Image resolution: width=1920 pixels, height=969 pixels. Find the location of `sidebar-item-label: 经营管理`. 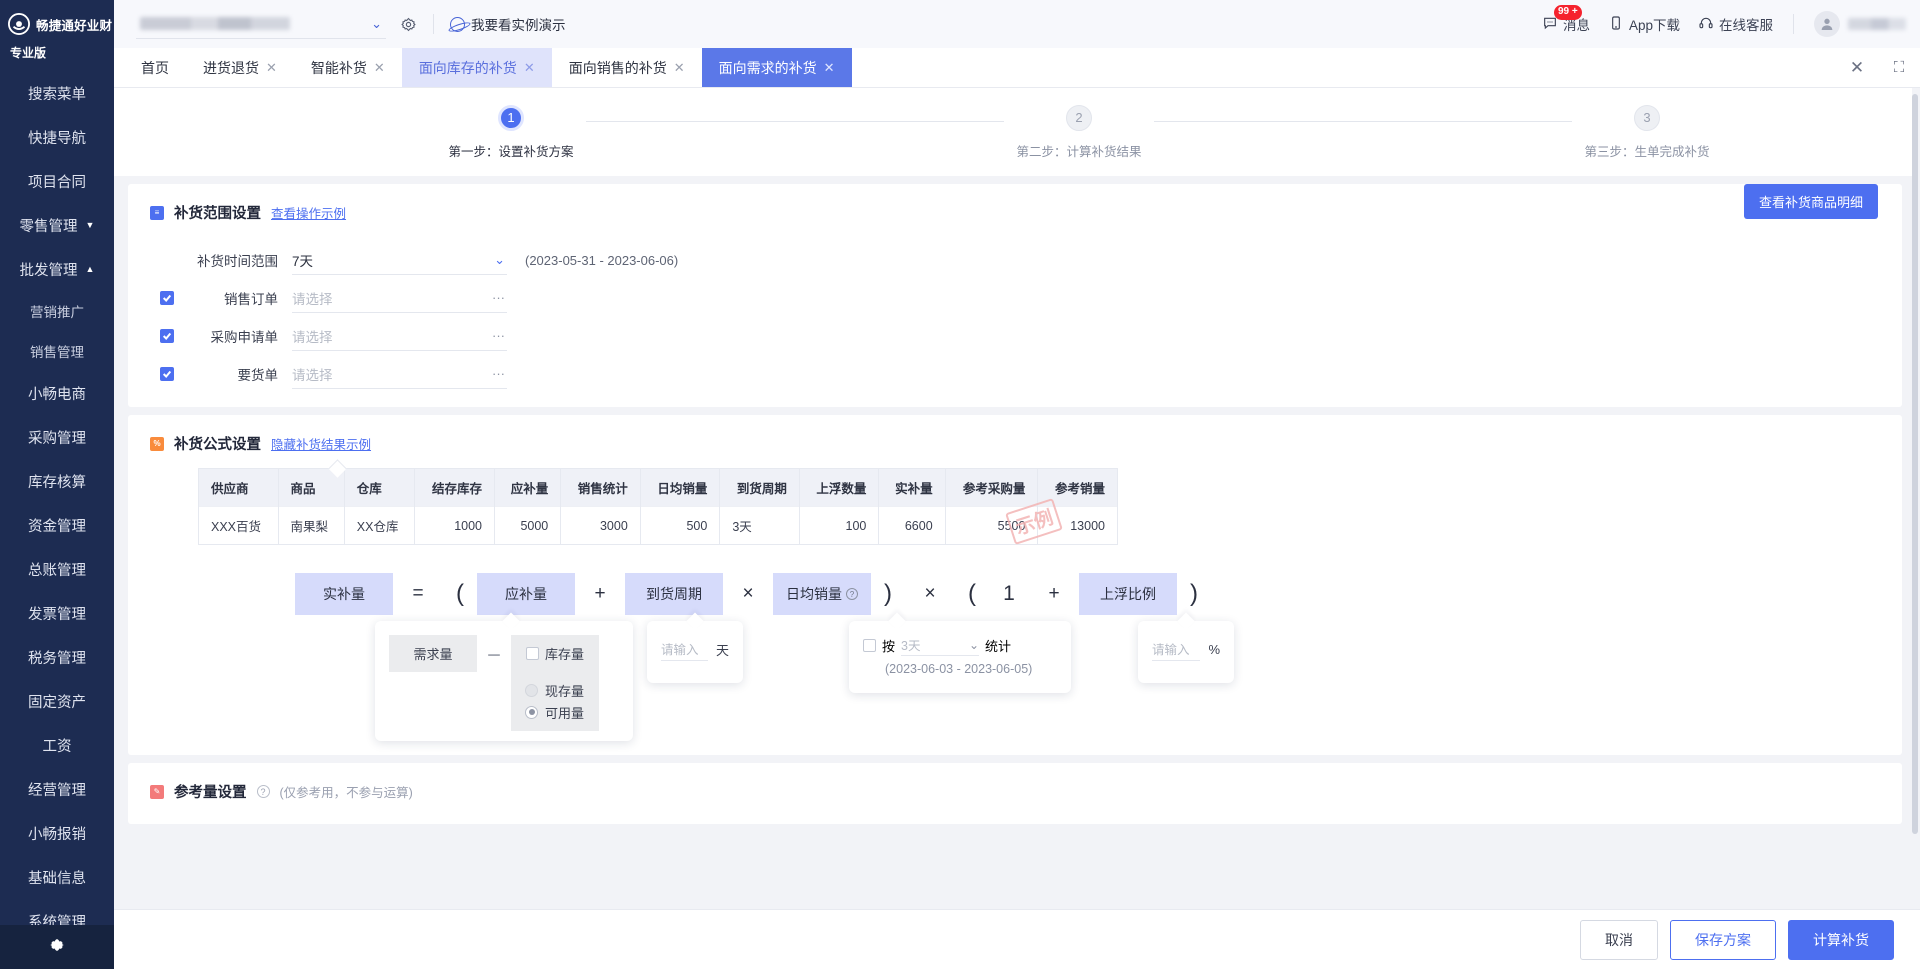

sidebar-item-label: 经营管理 is located at coordinates (57, 790).